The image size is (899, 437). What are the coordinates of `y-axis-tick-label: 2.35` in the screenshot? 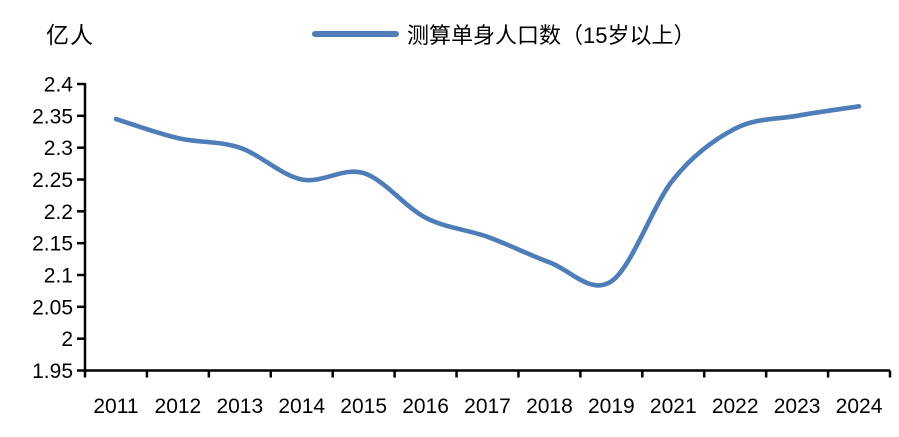 It's located at (52, 116).